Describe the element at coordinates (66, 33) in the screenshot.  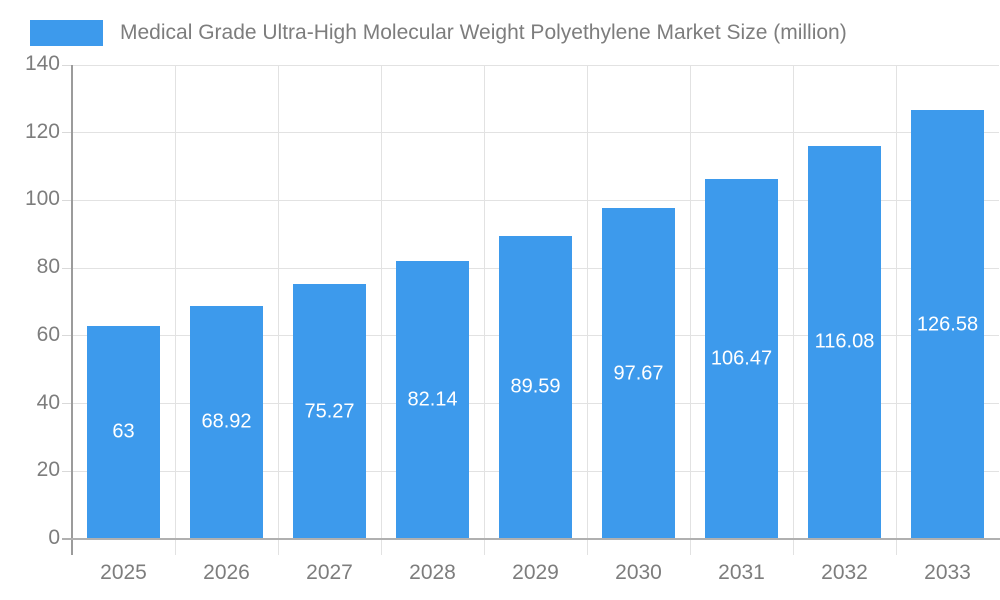
I see `legend-swatch` at that location.